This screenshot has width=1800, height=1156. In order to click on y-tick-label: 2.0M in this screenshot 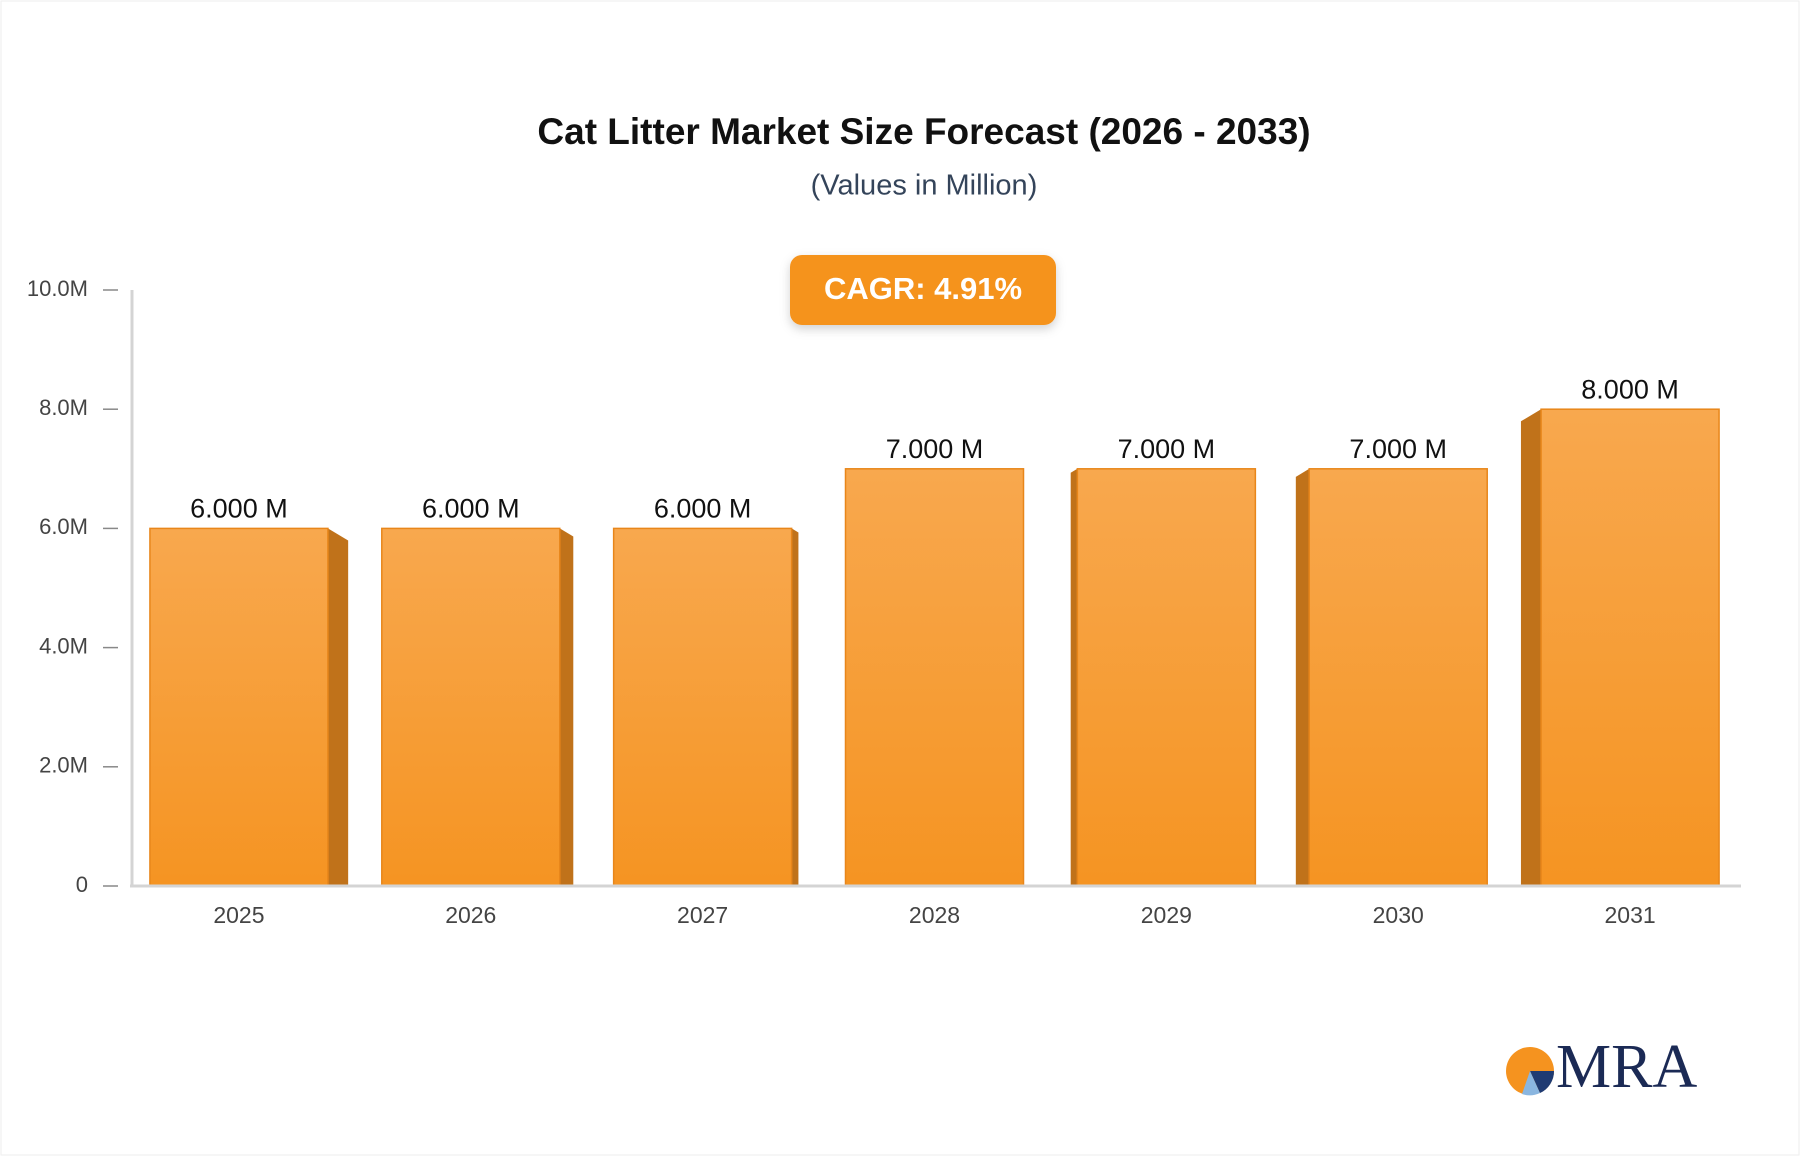, I will do `click(63, 765)`.